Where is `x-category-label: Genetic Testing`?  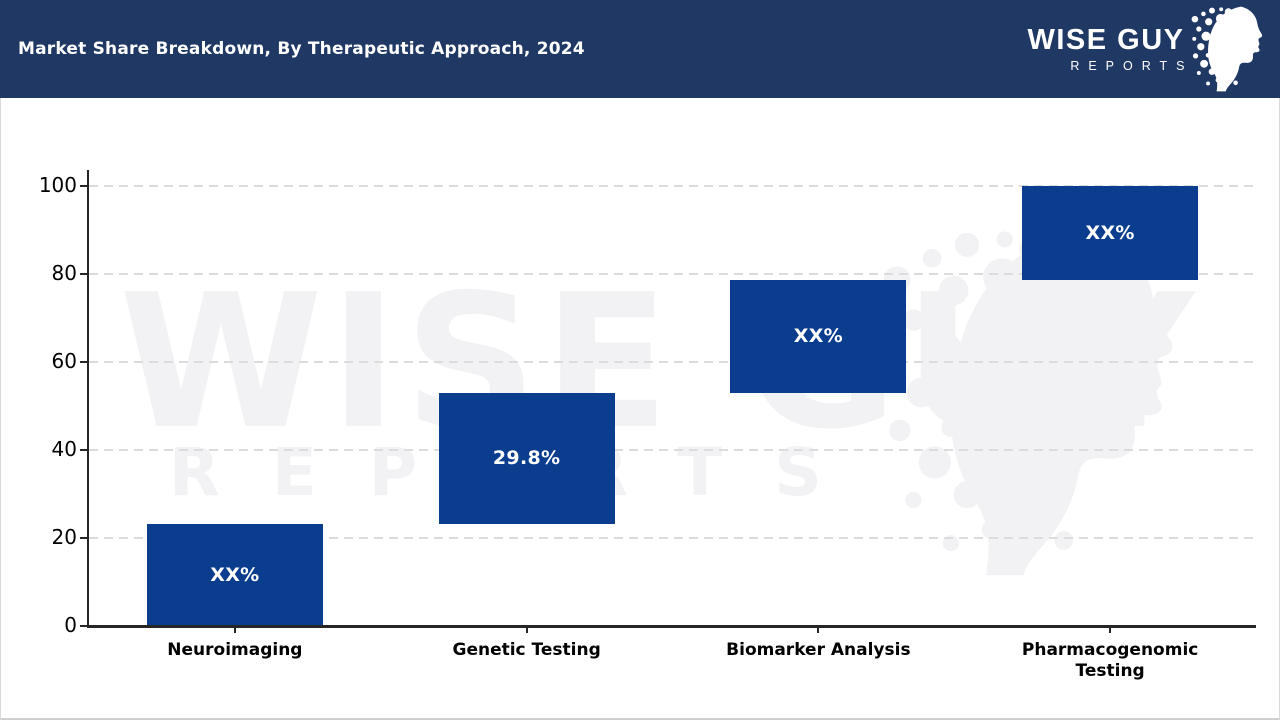
x-category-label: Genetic Testing is located at coordinates (526, 650).